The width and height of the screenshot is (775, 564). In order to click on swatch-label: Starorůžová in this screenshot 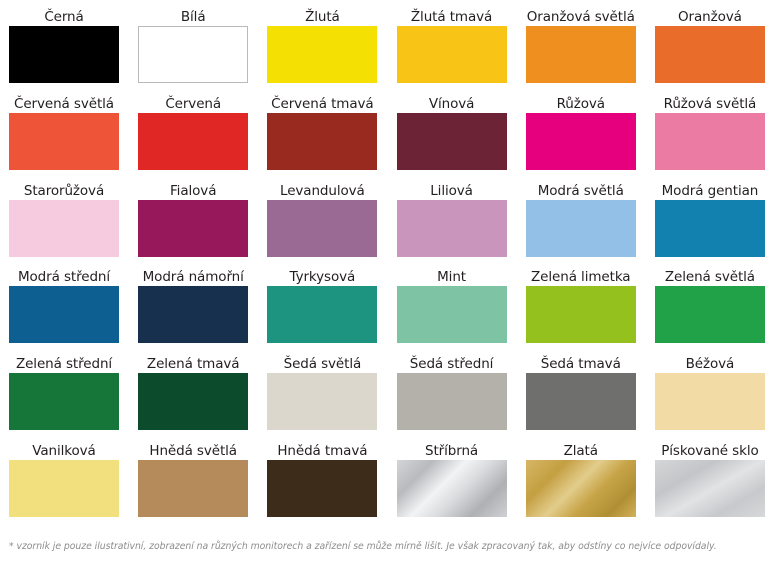, I will do `click(64, 190)`.